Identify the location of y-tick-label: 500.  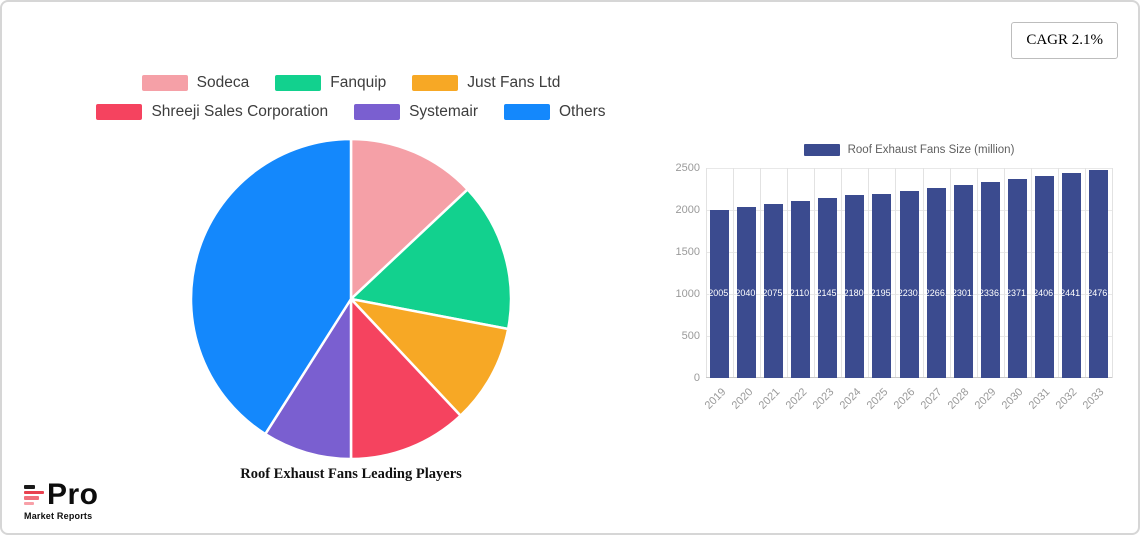
(690, 336).